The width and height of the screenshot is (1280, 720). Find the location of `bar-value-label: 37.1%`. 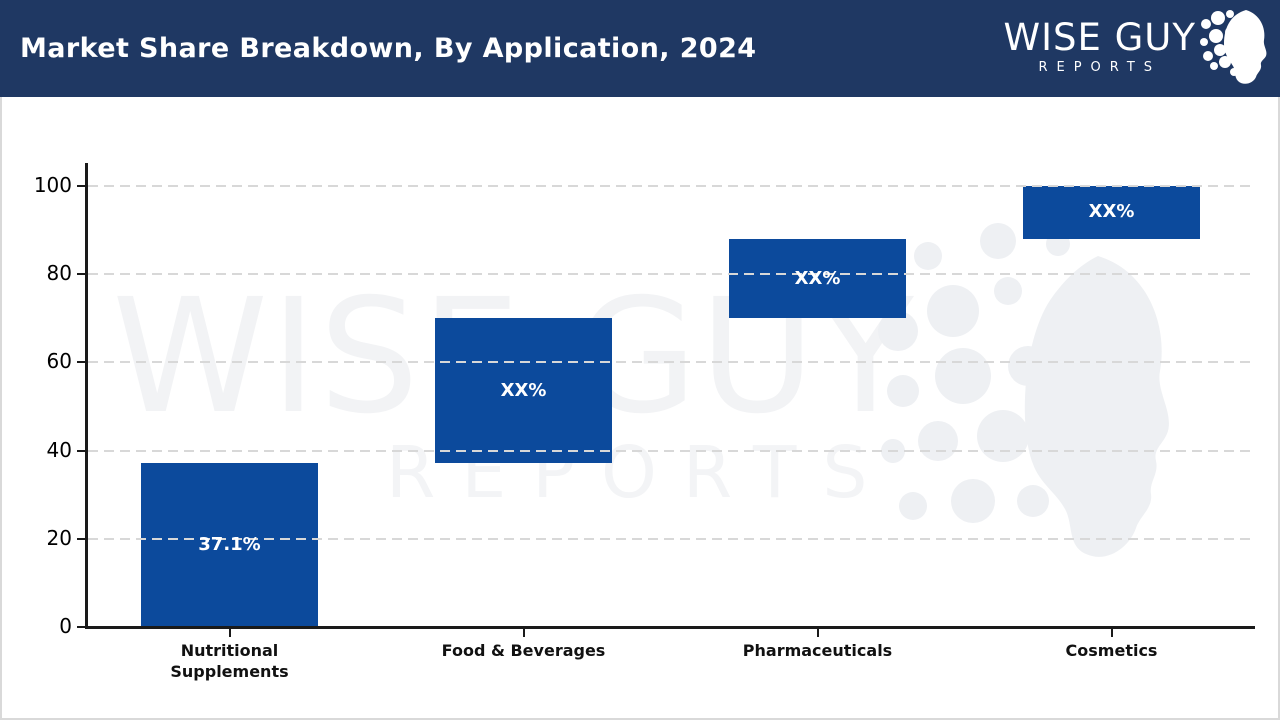

bar-value-label: 37.1% is located at coordinates (229, 545).